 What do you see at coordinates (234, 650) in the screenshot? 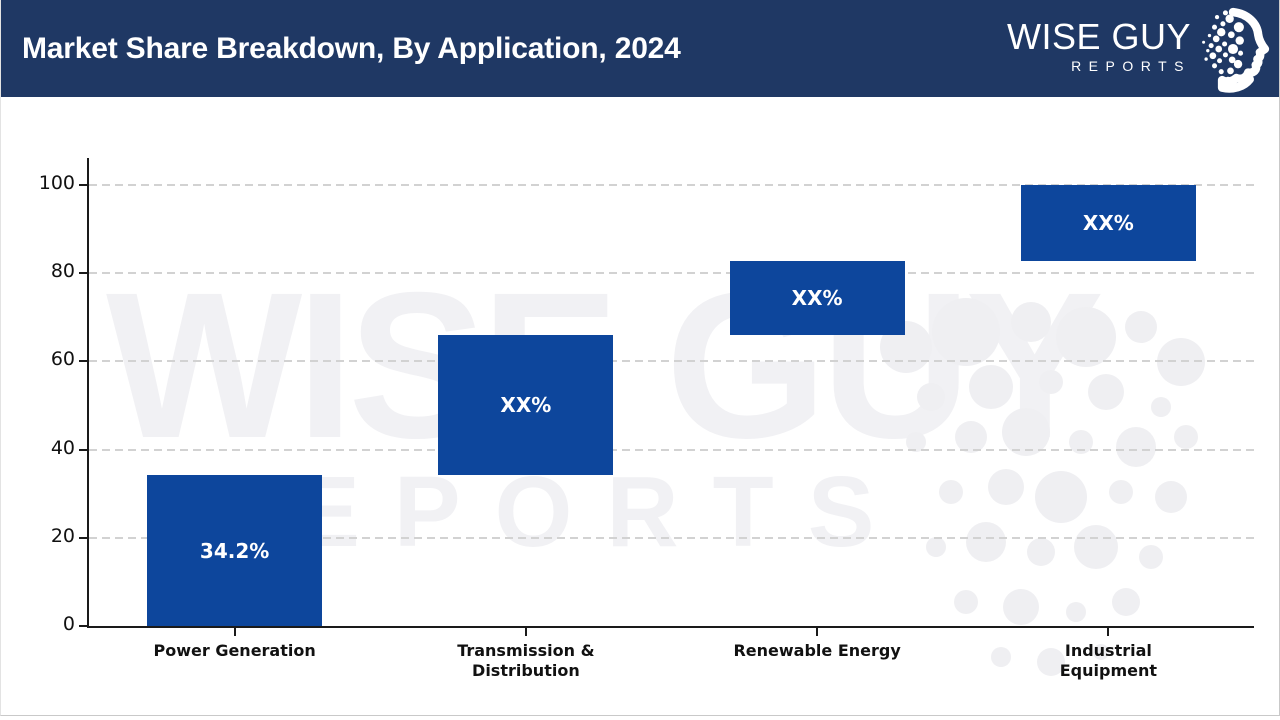
I see `x-tick-label: Power Generation` at bounding box center [234, 650].